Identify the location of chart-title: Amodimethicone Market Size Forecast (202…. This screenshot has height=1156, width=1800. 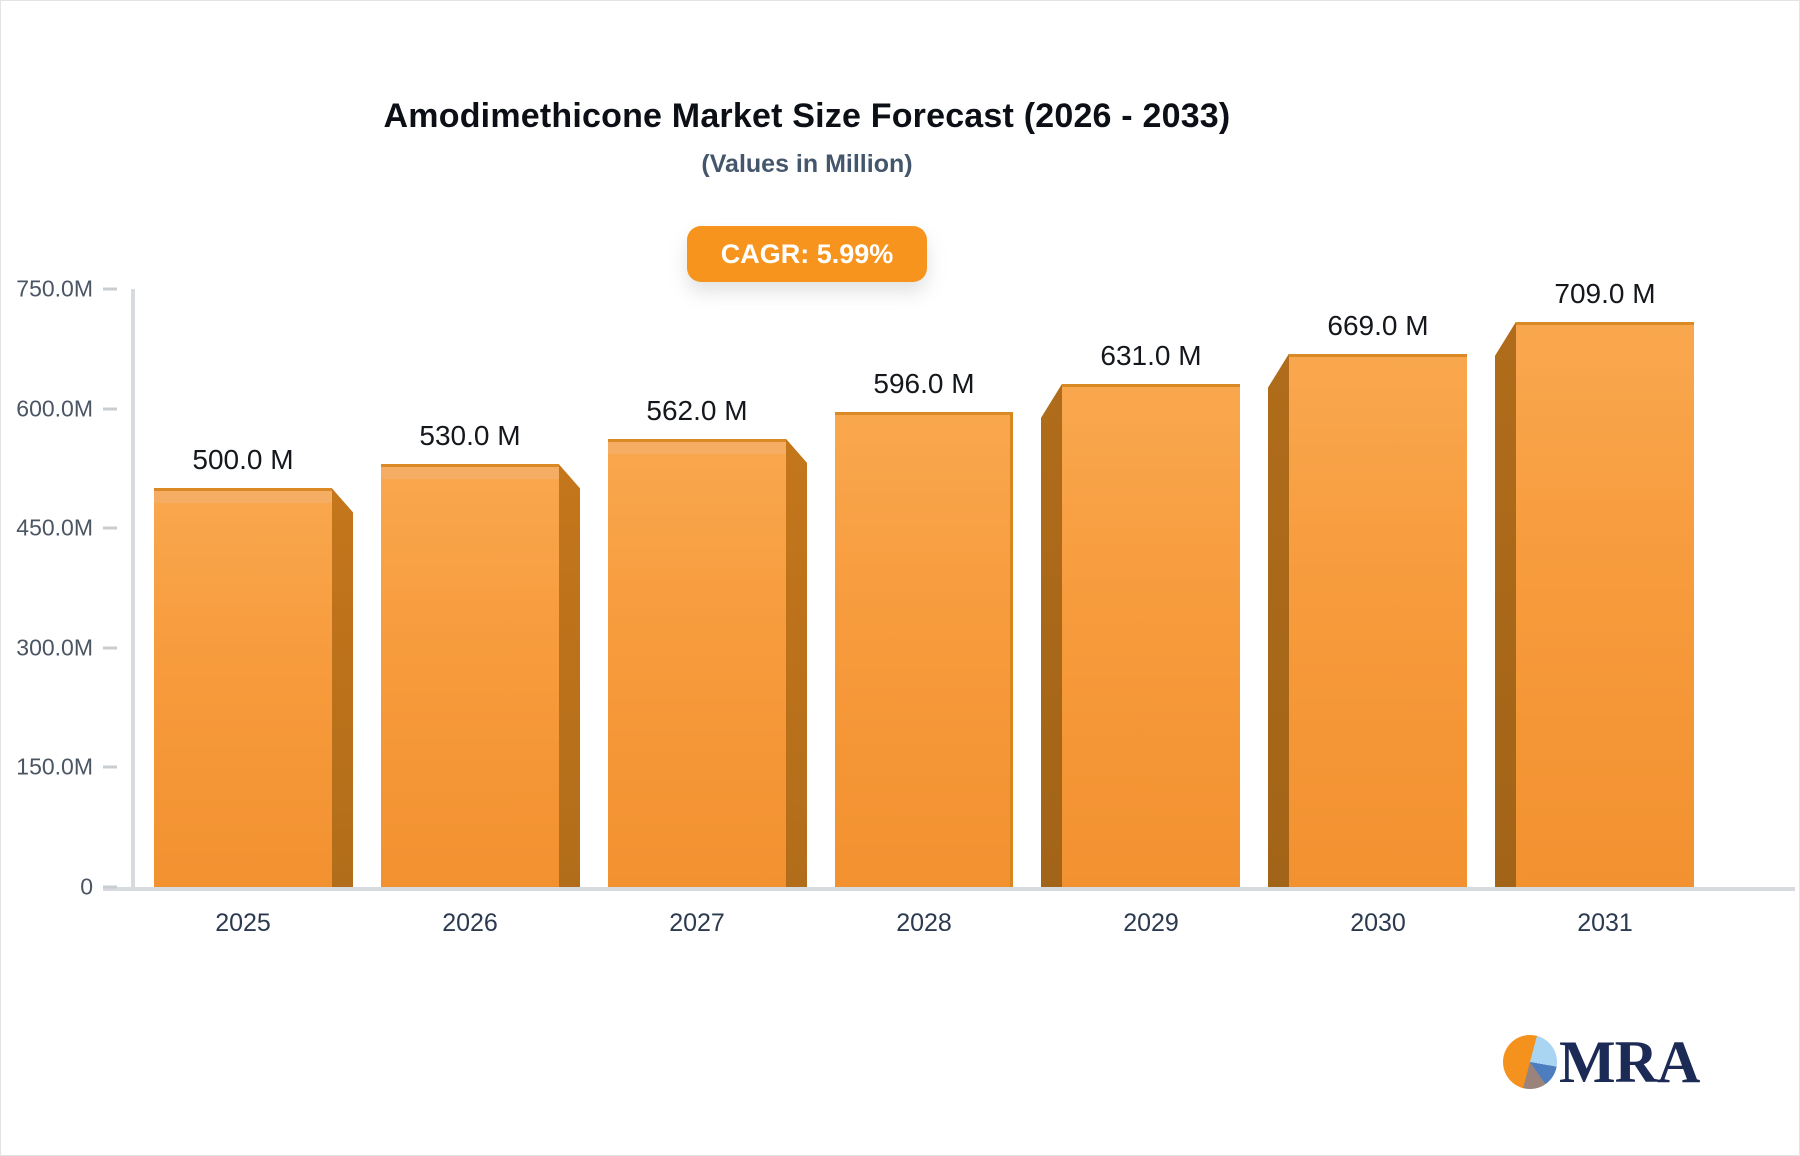
(807, 116).